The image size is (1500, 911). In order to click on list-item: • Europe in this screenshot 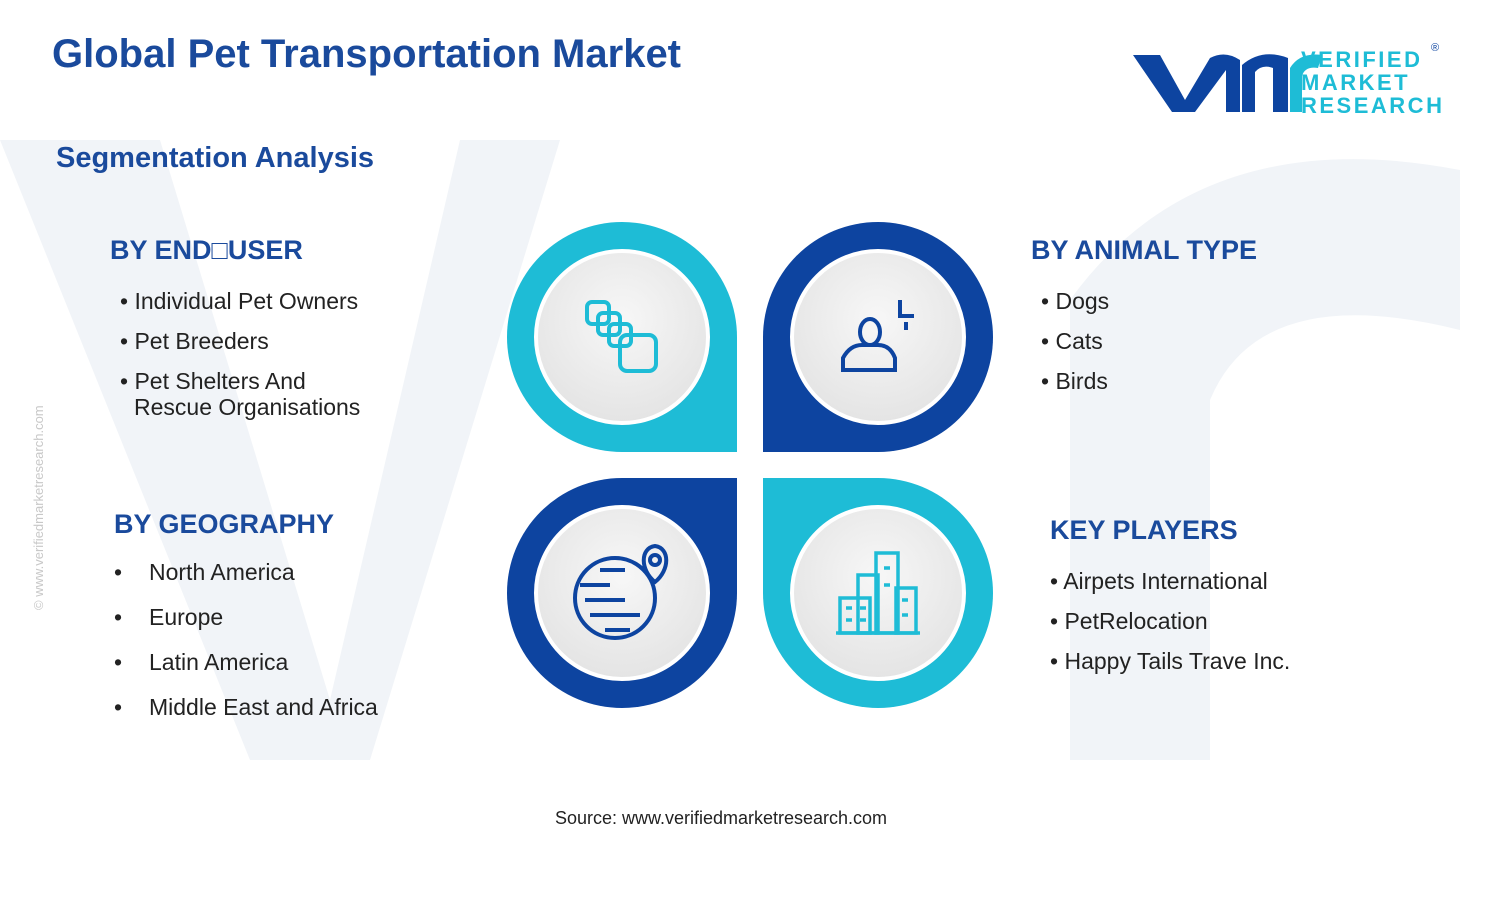, I will do `click(279, 617)`.